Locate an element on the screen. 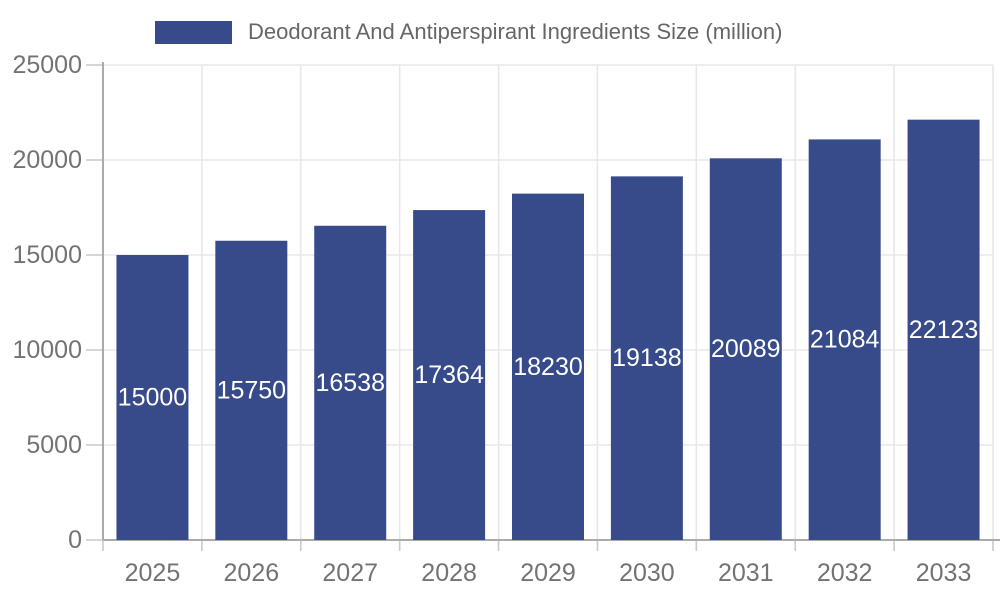 The height and width of the screenshot is (600, 1000). bar-value-label: 20089 is located at coordinates (746, 349).